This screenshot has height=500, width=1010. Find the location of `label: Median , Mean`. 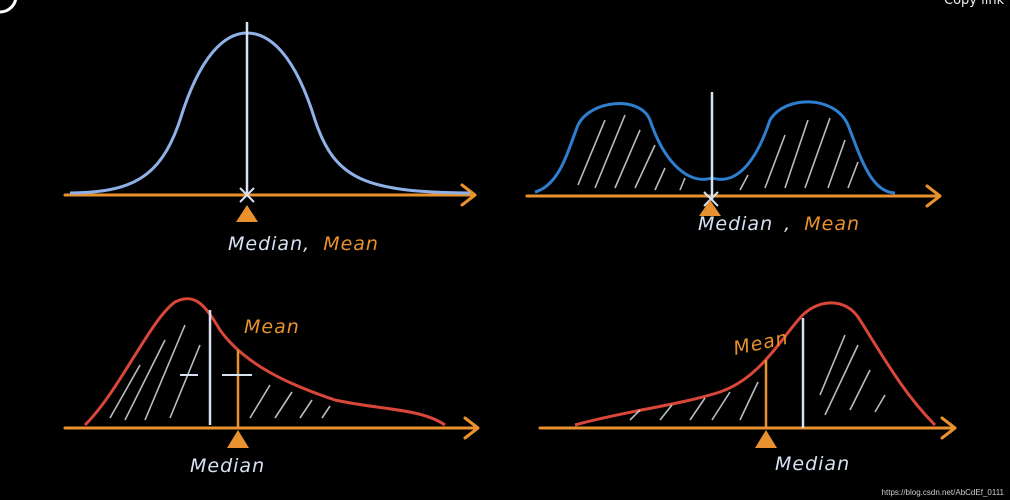

label: Median , Mean is located at coordinates (779, 224).